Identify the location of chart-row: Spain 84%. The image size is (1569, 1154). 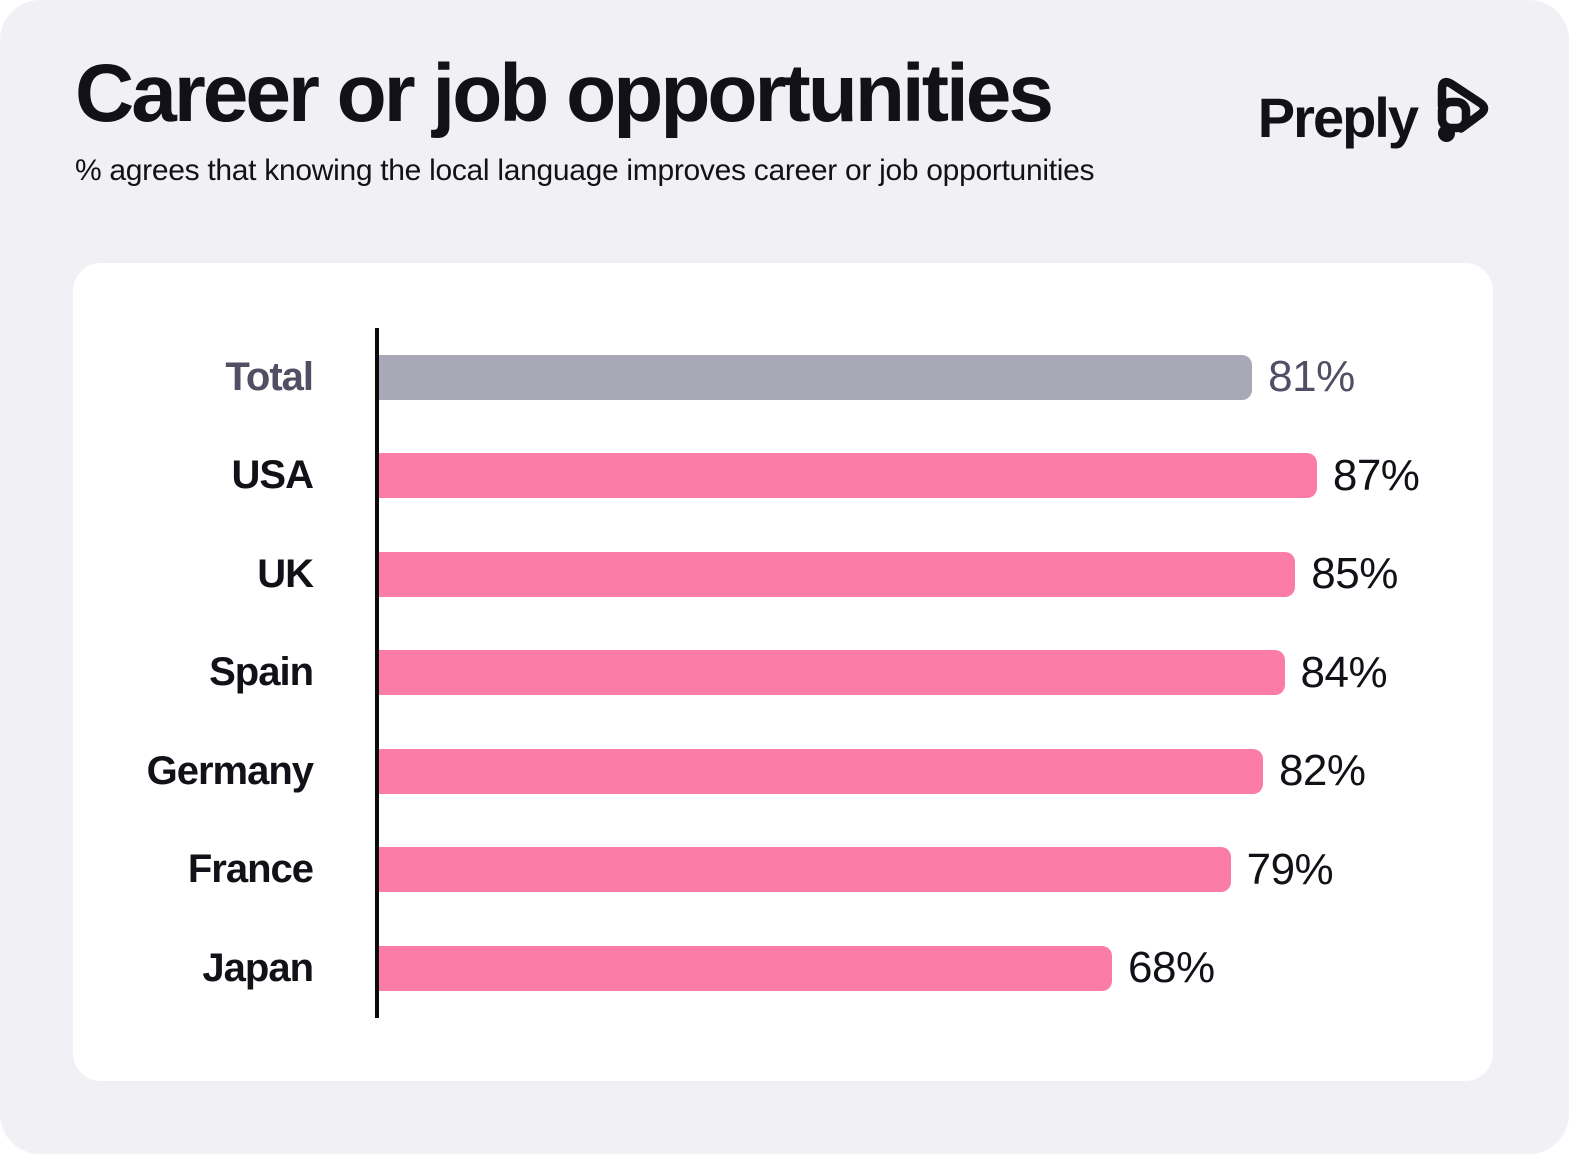
(783, 672).